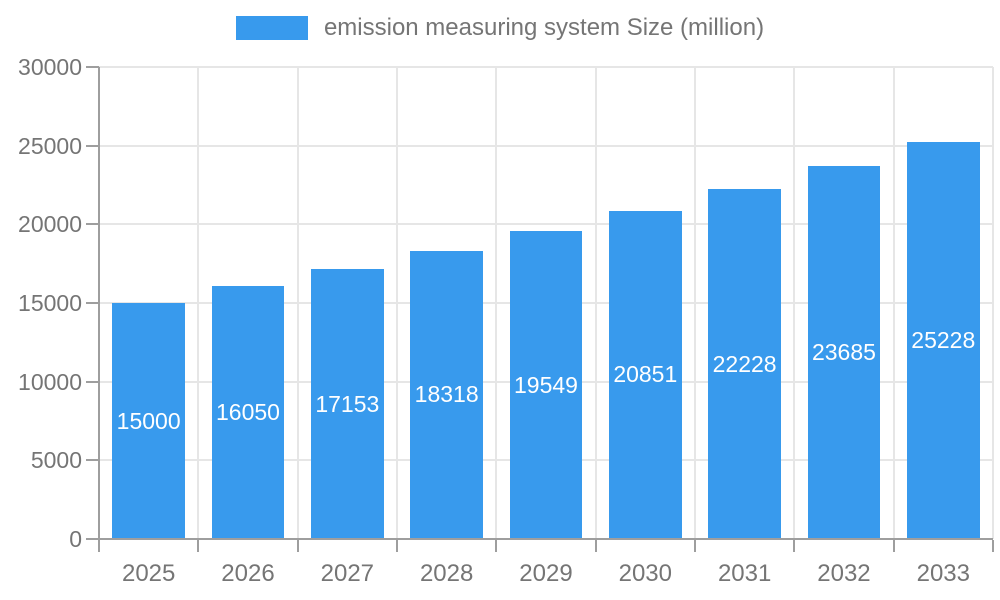 Image resolution: width=1000 pixels, height=600 pixels. I want to click on bar-2032: 23685, so click(844, 352).